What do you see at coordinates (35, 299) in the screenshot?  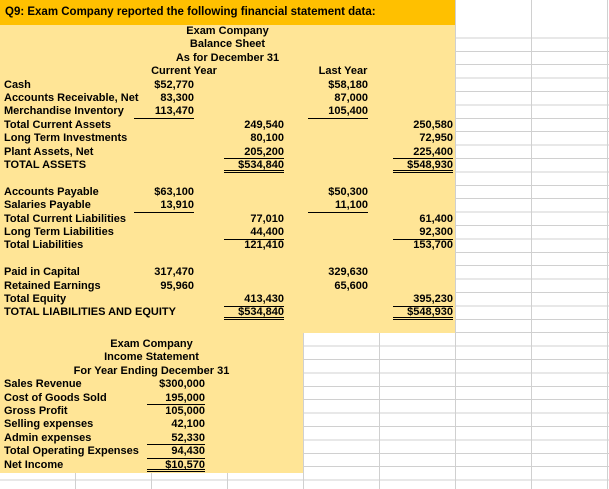 I see `row-label: Total Equity` at bounding box center [35, 299].